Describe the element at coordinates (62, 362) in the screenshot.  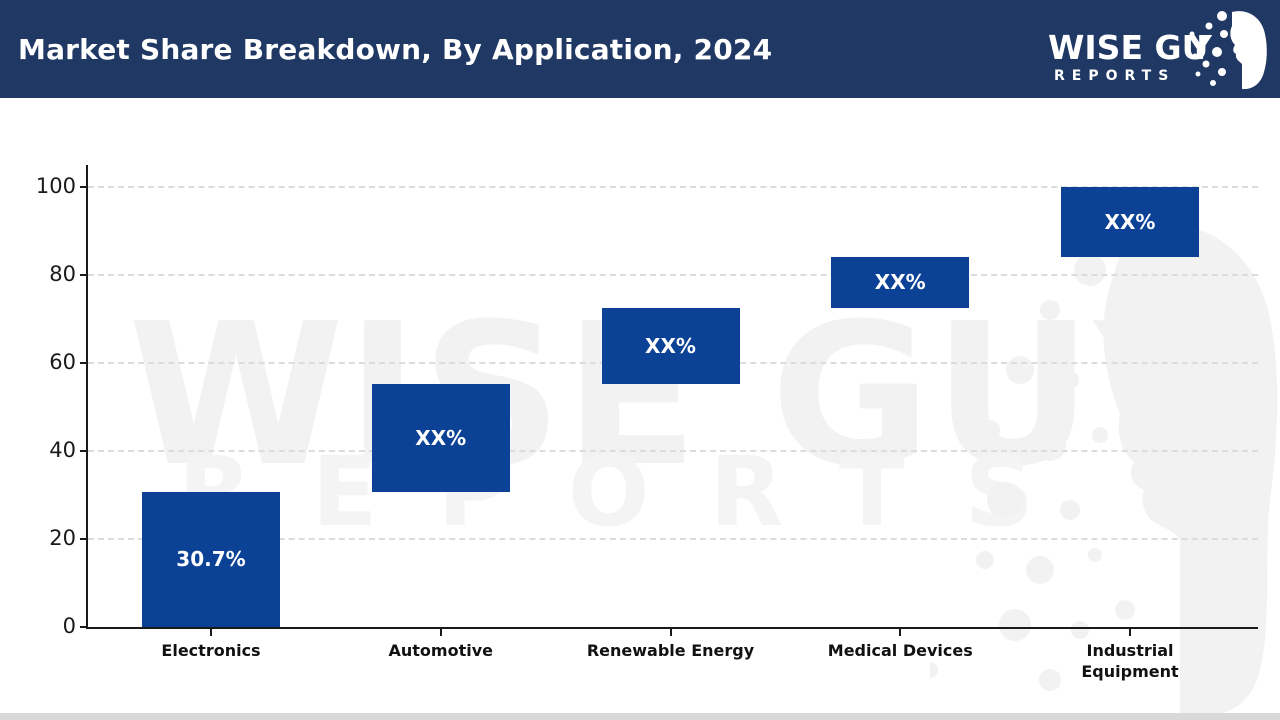
I see `y-axis-tick-label: 60` at that location.